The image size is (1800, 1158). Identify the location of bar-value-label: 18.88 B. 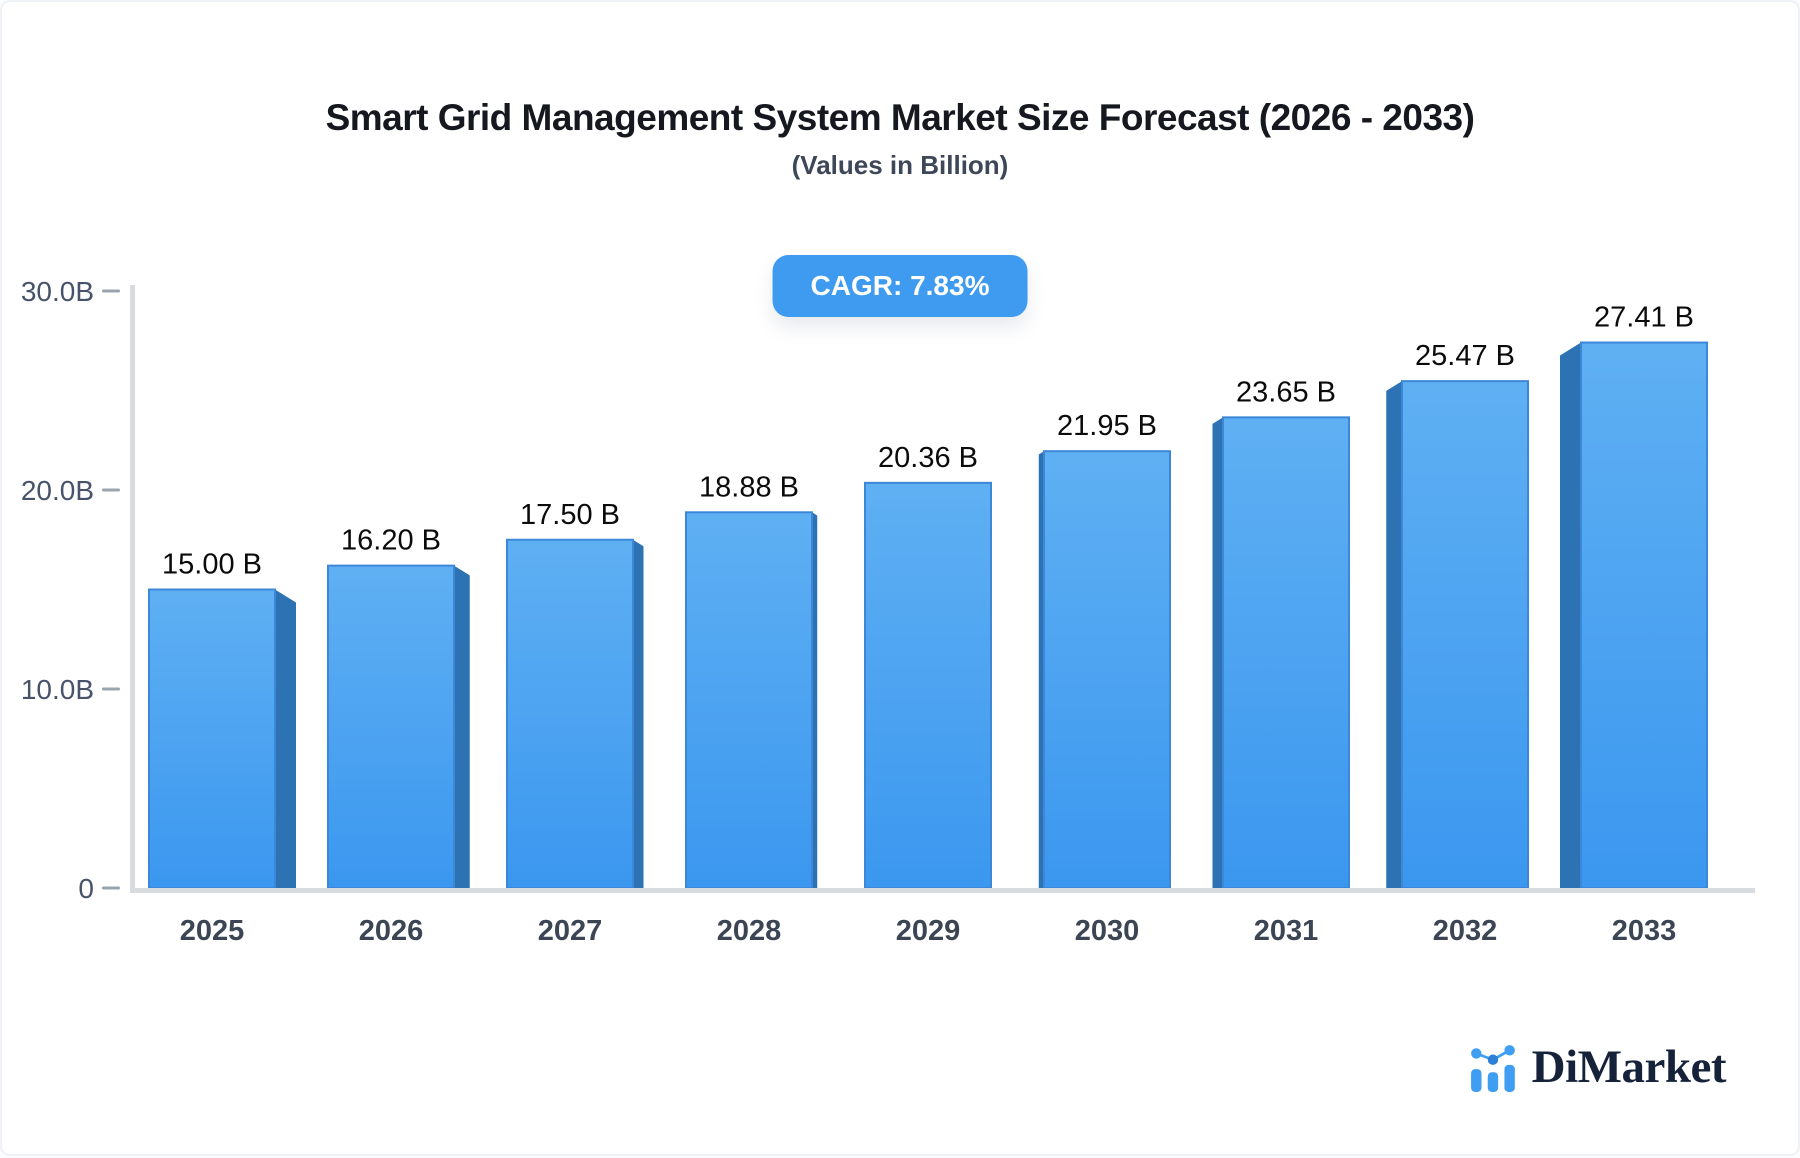
(749, 487).